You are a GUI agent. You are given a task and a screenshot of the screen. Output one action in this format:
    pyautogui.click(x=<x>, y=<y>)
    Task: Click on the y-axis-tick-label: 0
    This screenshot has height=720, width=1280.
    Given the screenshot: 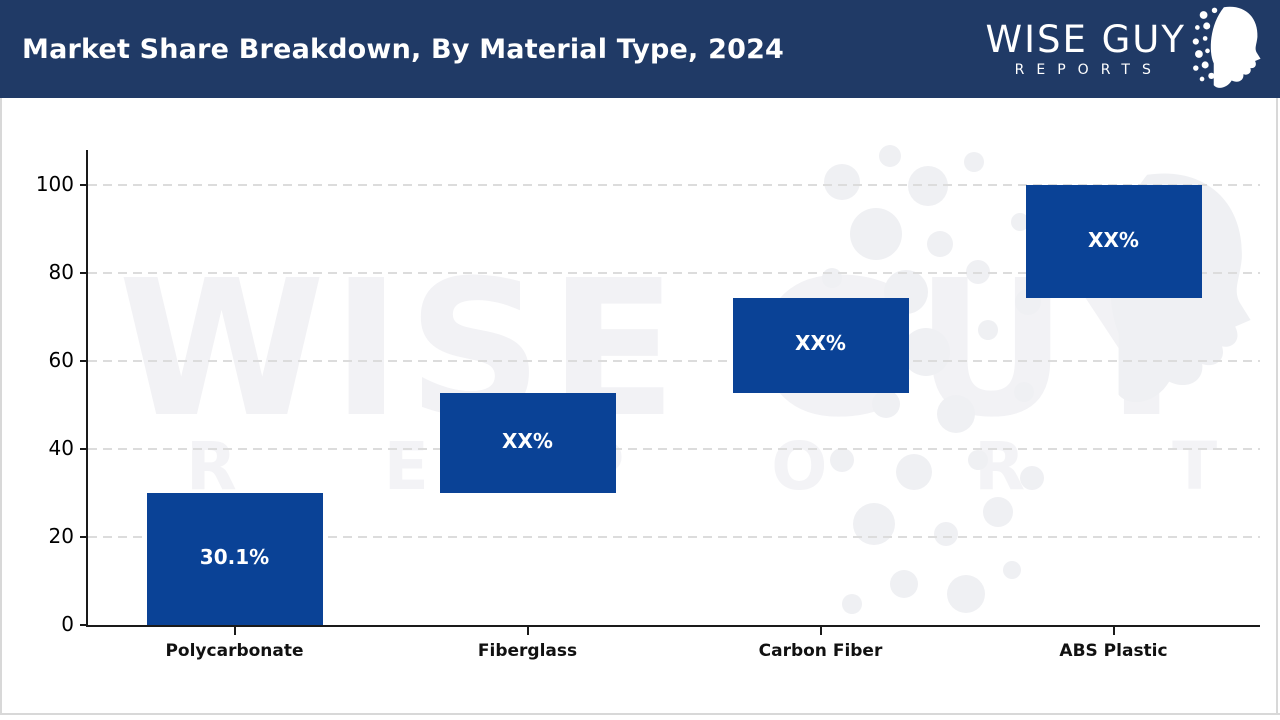 What is the action you would take?
    pyautogui.click(x=67, y=624)
    